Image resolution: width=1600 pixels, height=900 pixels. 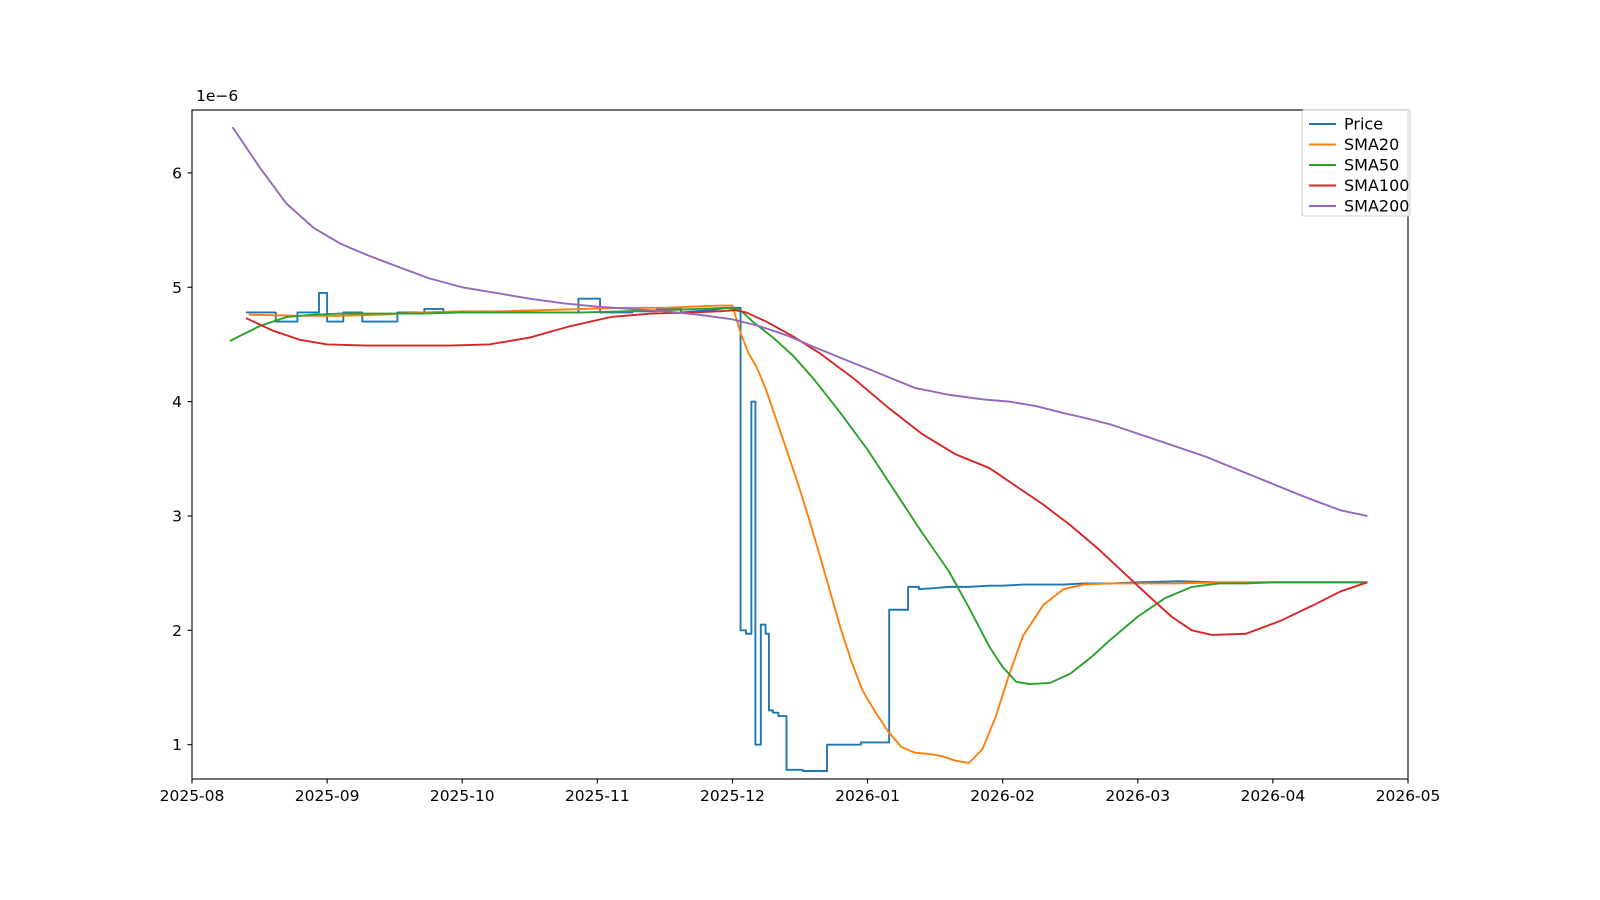 I want to click on x-tick-label: 2026-05, so click(x=1408, y=796).